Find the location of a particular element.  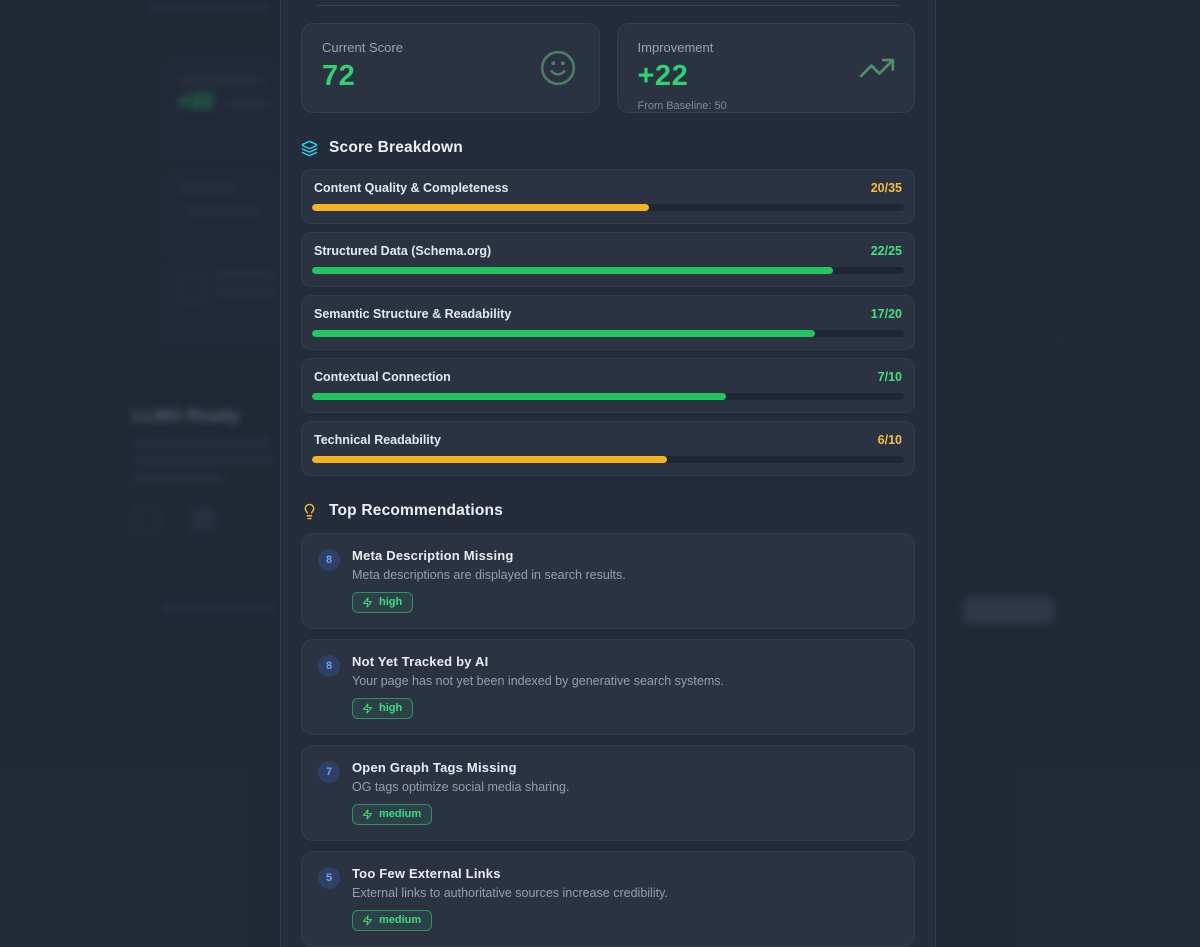

background-improvement-value: +22 is located at coordinates (196, 101).